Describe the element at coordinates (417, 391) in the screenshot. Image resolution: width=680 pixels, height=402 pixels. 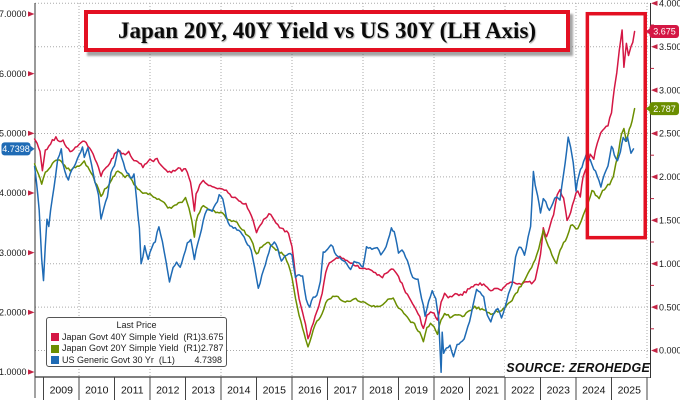
I see `year-label: 2019` at that location.